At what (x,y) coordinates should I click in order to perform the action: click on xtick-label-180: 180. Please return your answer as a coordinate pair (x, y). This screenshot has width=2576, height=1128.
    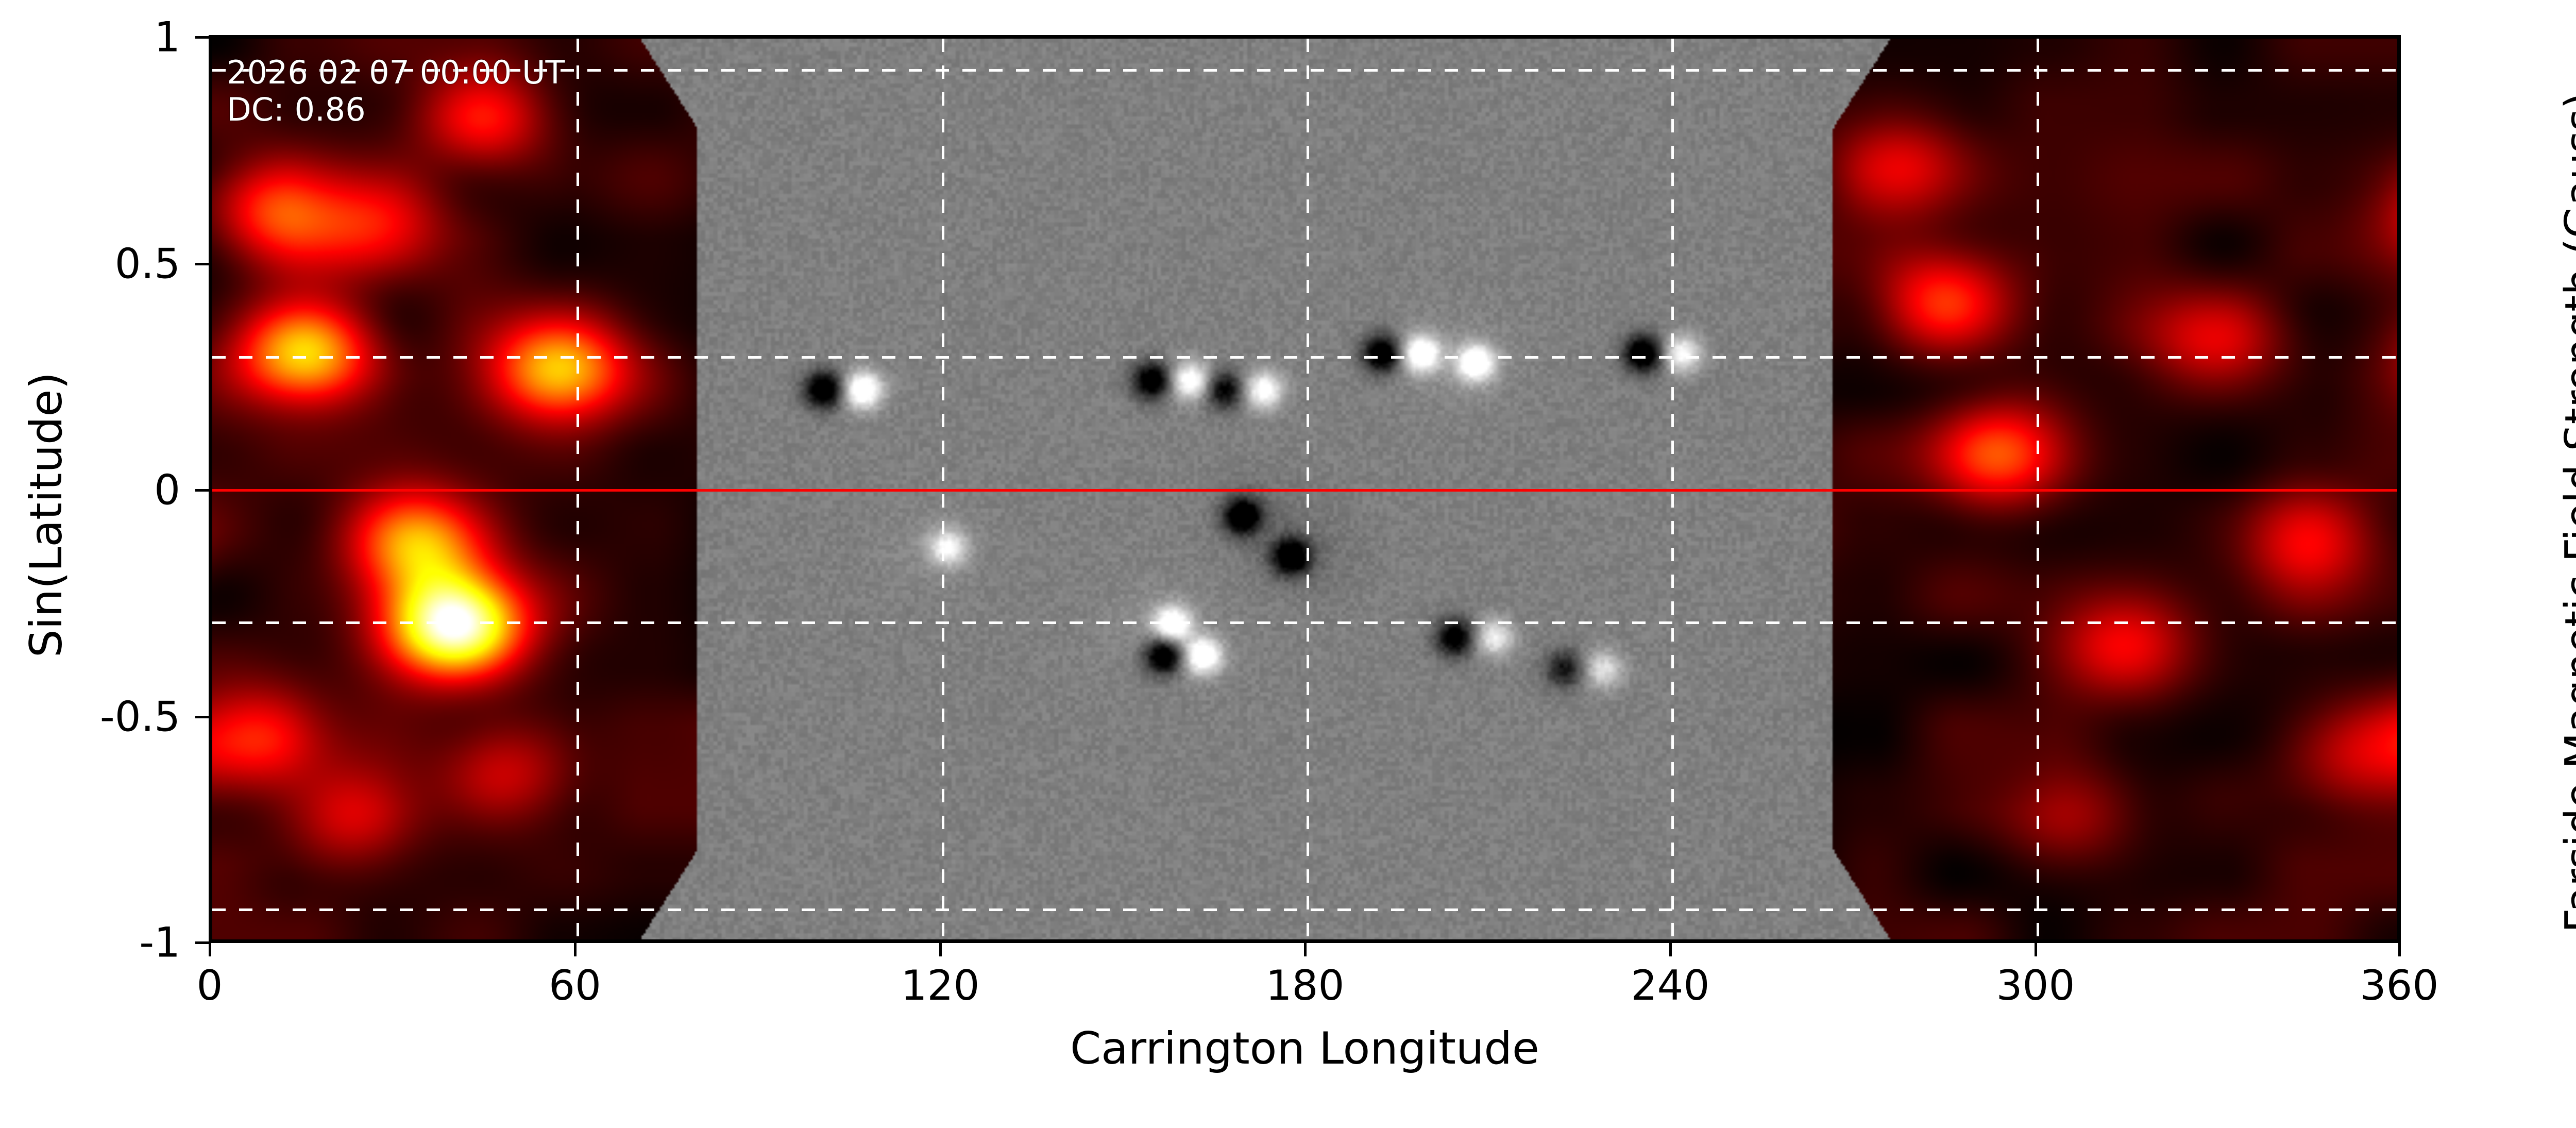
    Looking at the image, I should click on (1305, 986).